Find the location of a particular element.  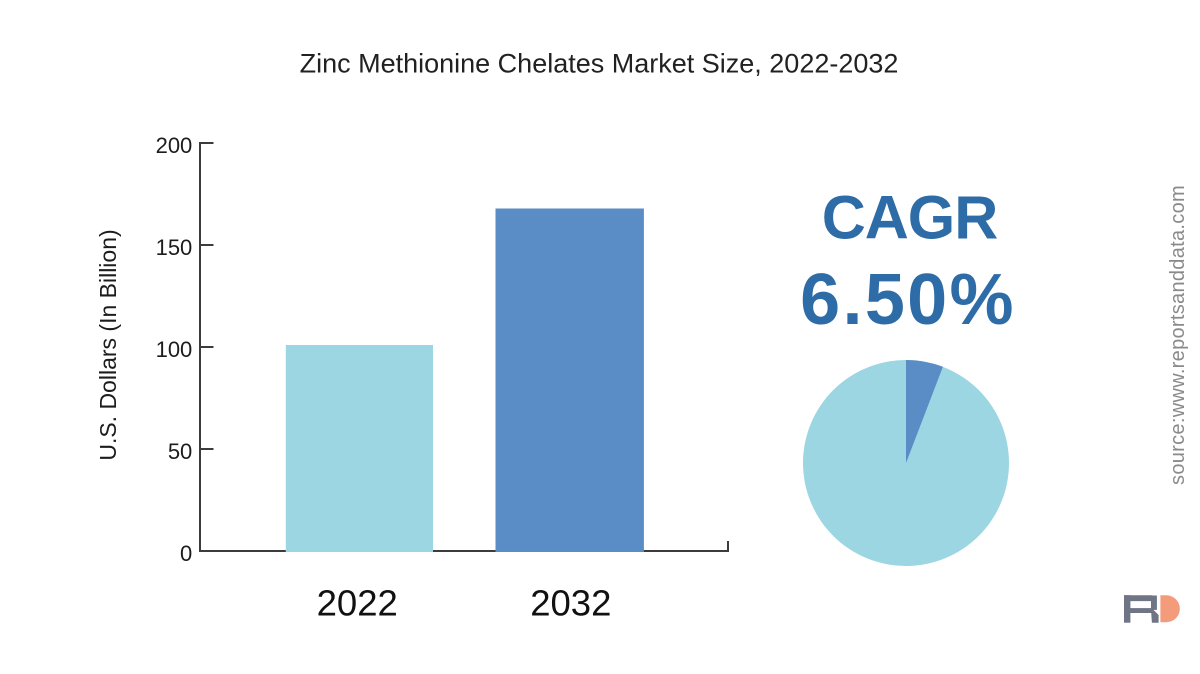

svg-text: 6.50% is located at coordinates (908, 300).